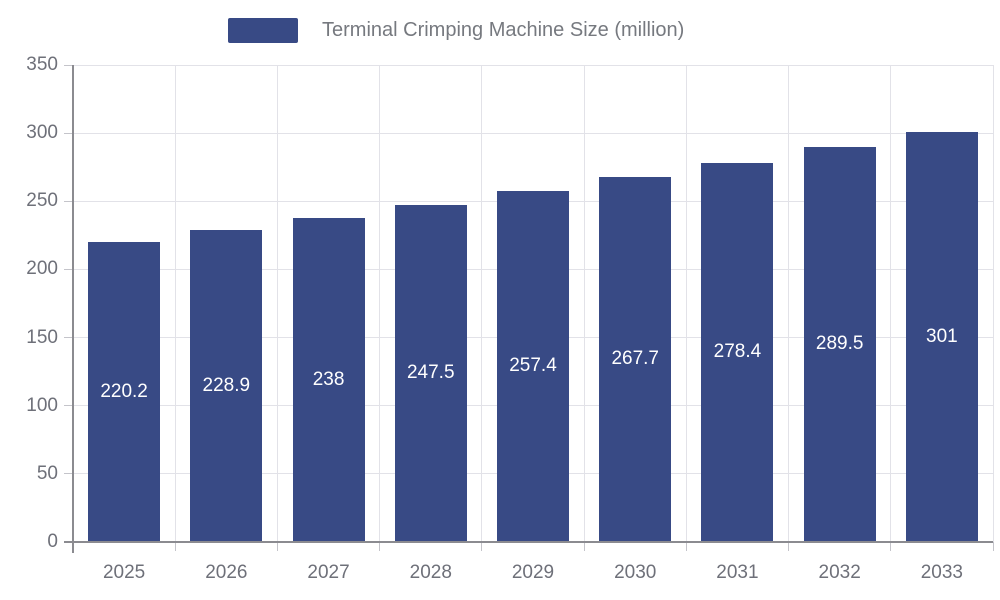 This screenshot has width=1000, height=600. Describe the element at coordinates (42, 201) in the screenshot. I see `y-axis-label: 250` at that location.